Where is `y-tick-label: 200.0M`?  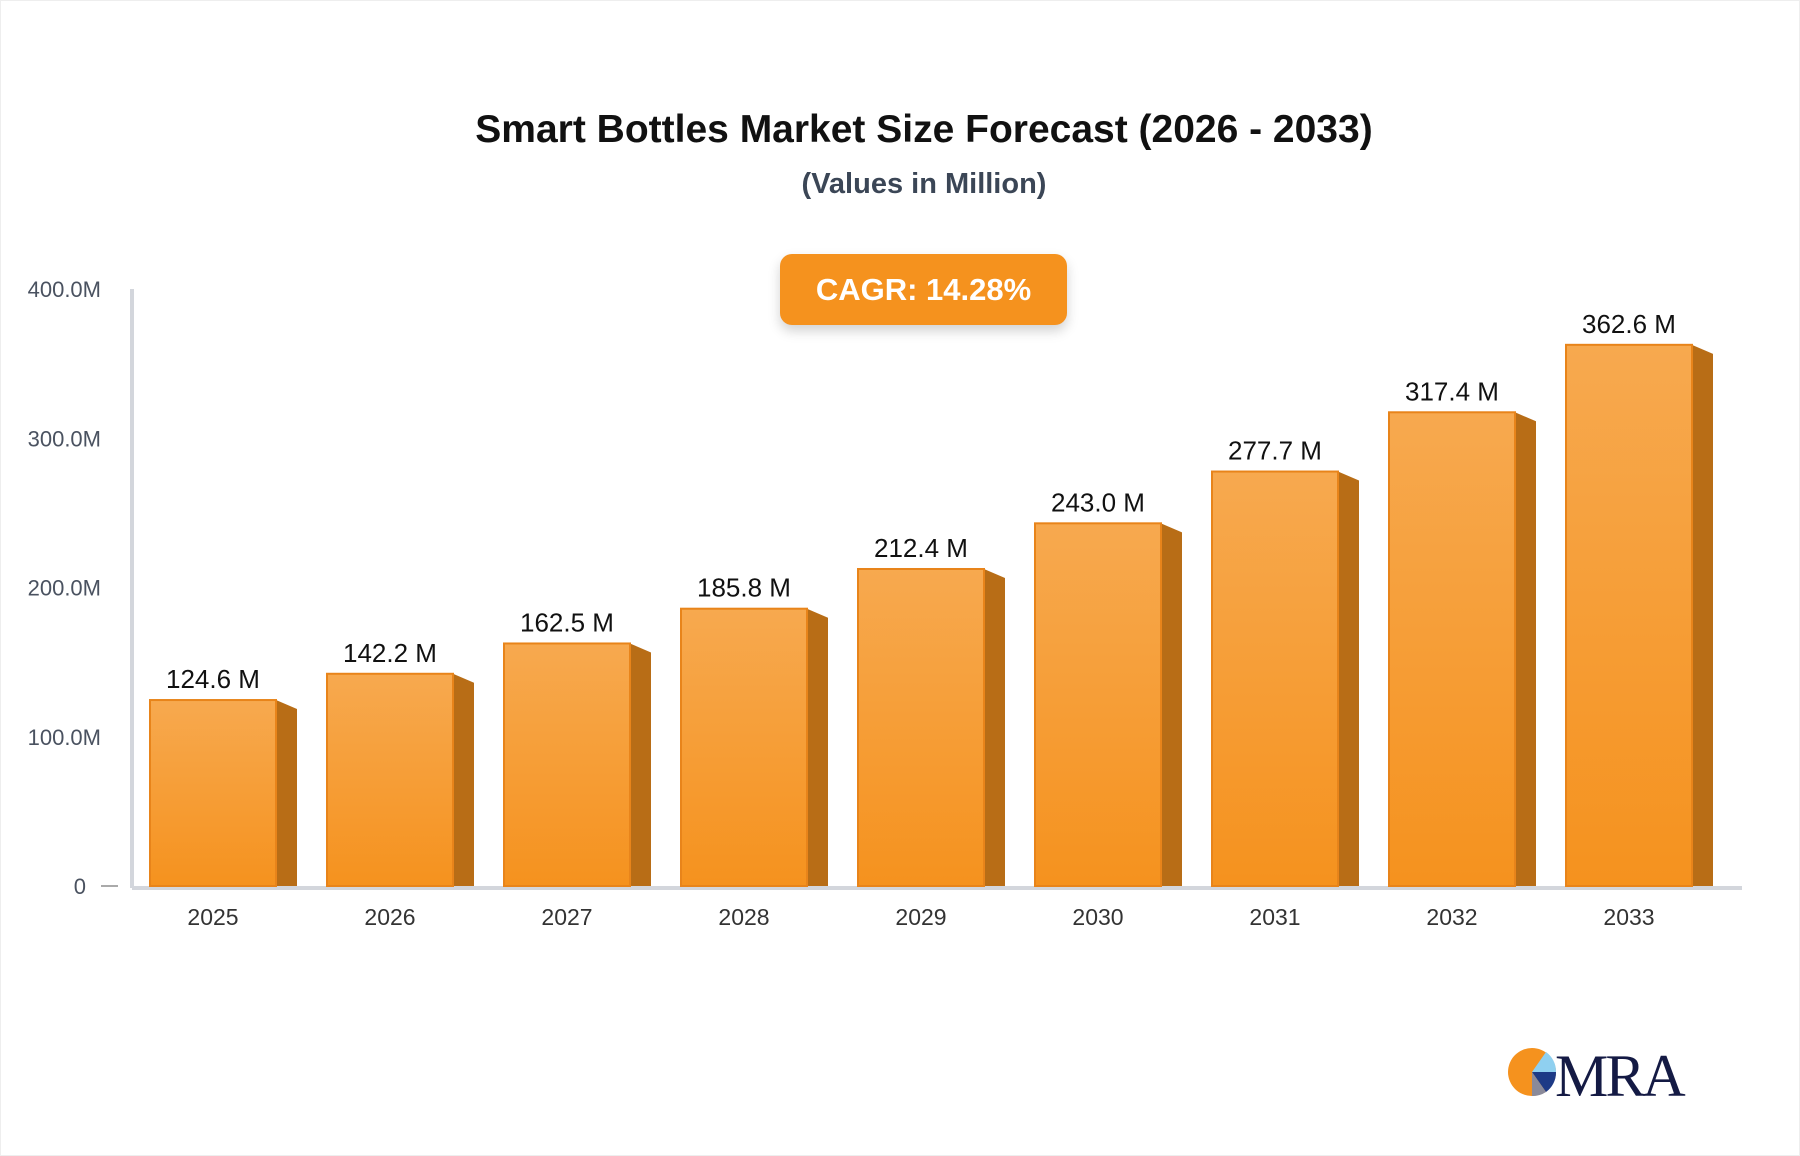
y-tick-label: 200.0M is located at coordinates (64, 588).